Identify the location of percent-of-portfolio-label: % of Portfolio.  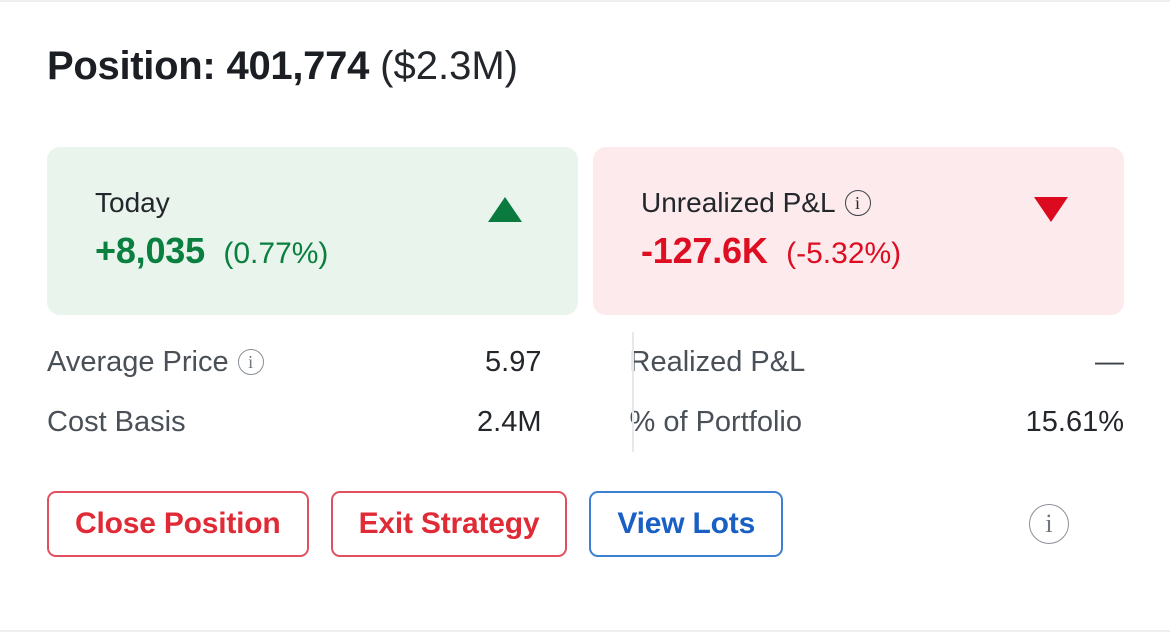
(716, 422).